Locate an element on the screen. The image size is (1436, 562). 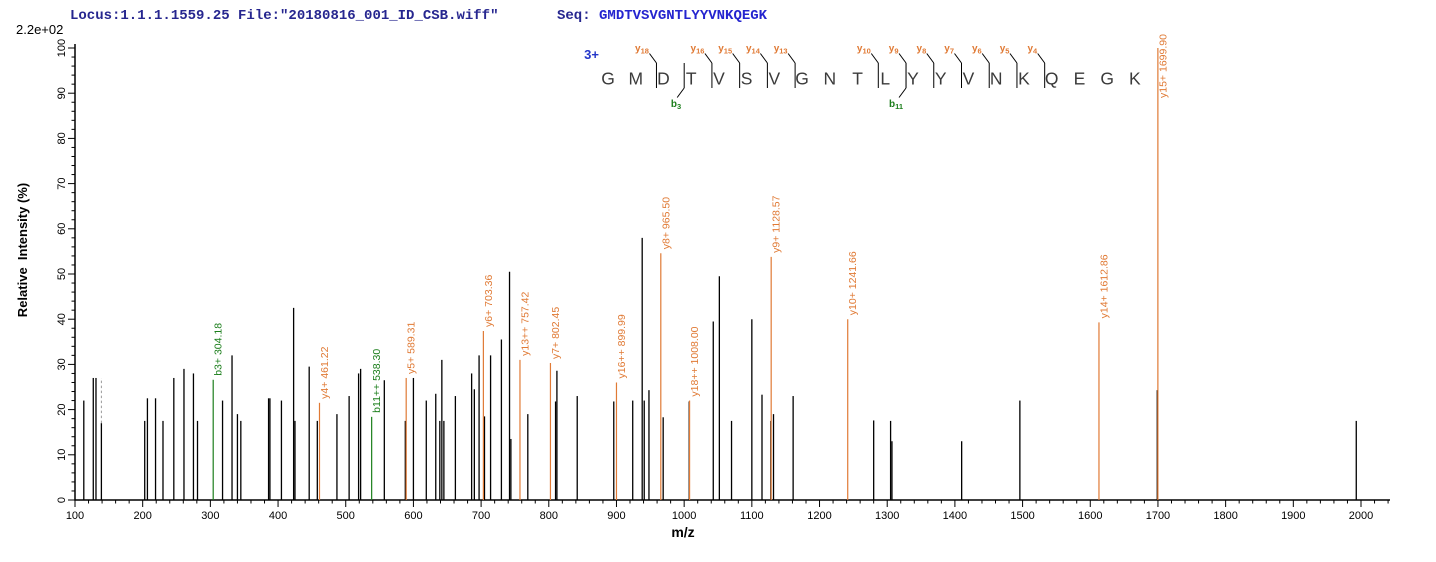
seq-value: GMDTVSVGNTLYYVNKQEGK is located at coordinates (683, 16).